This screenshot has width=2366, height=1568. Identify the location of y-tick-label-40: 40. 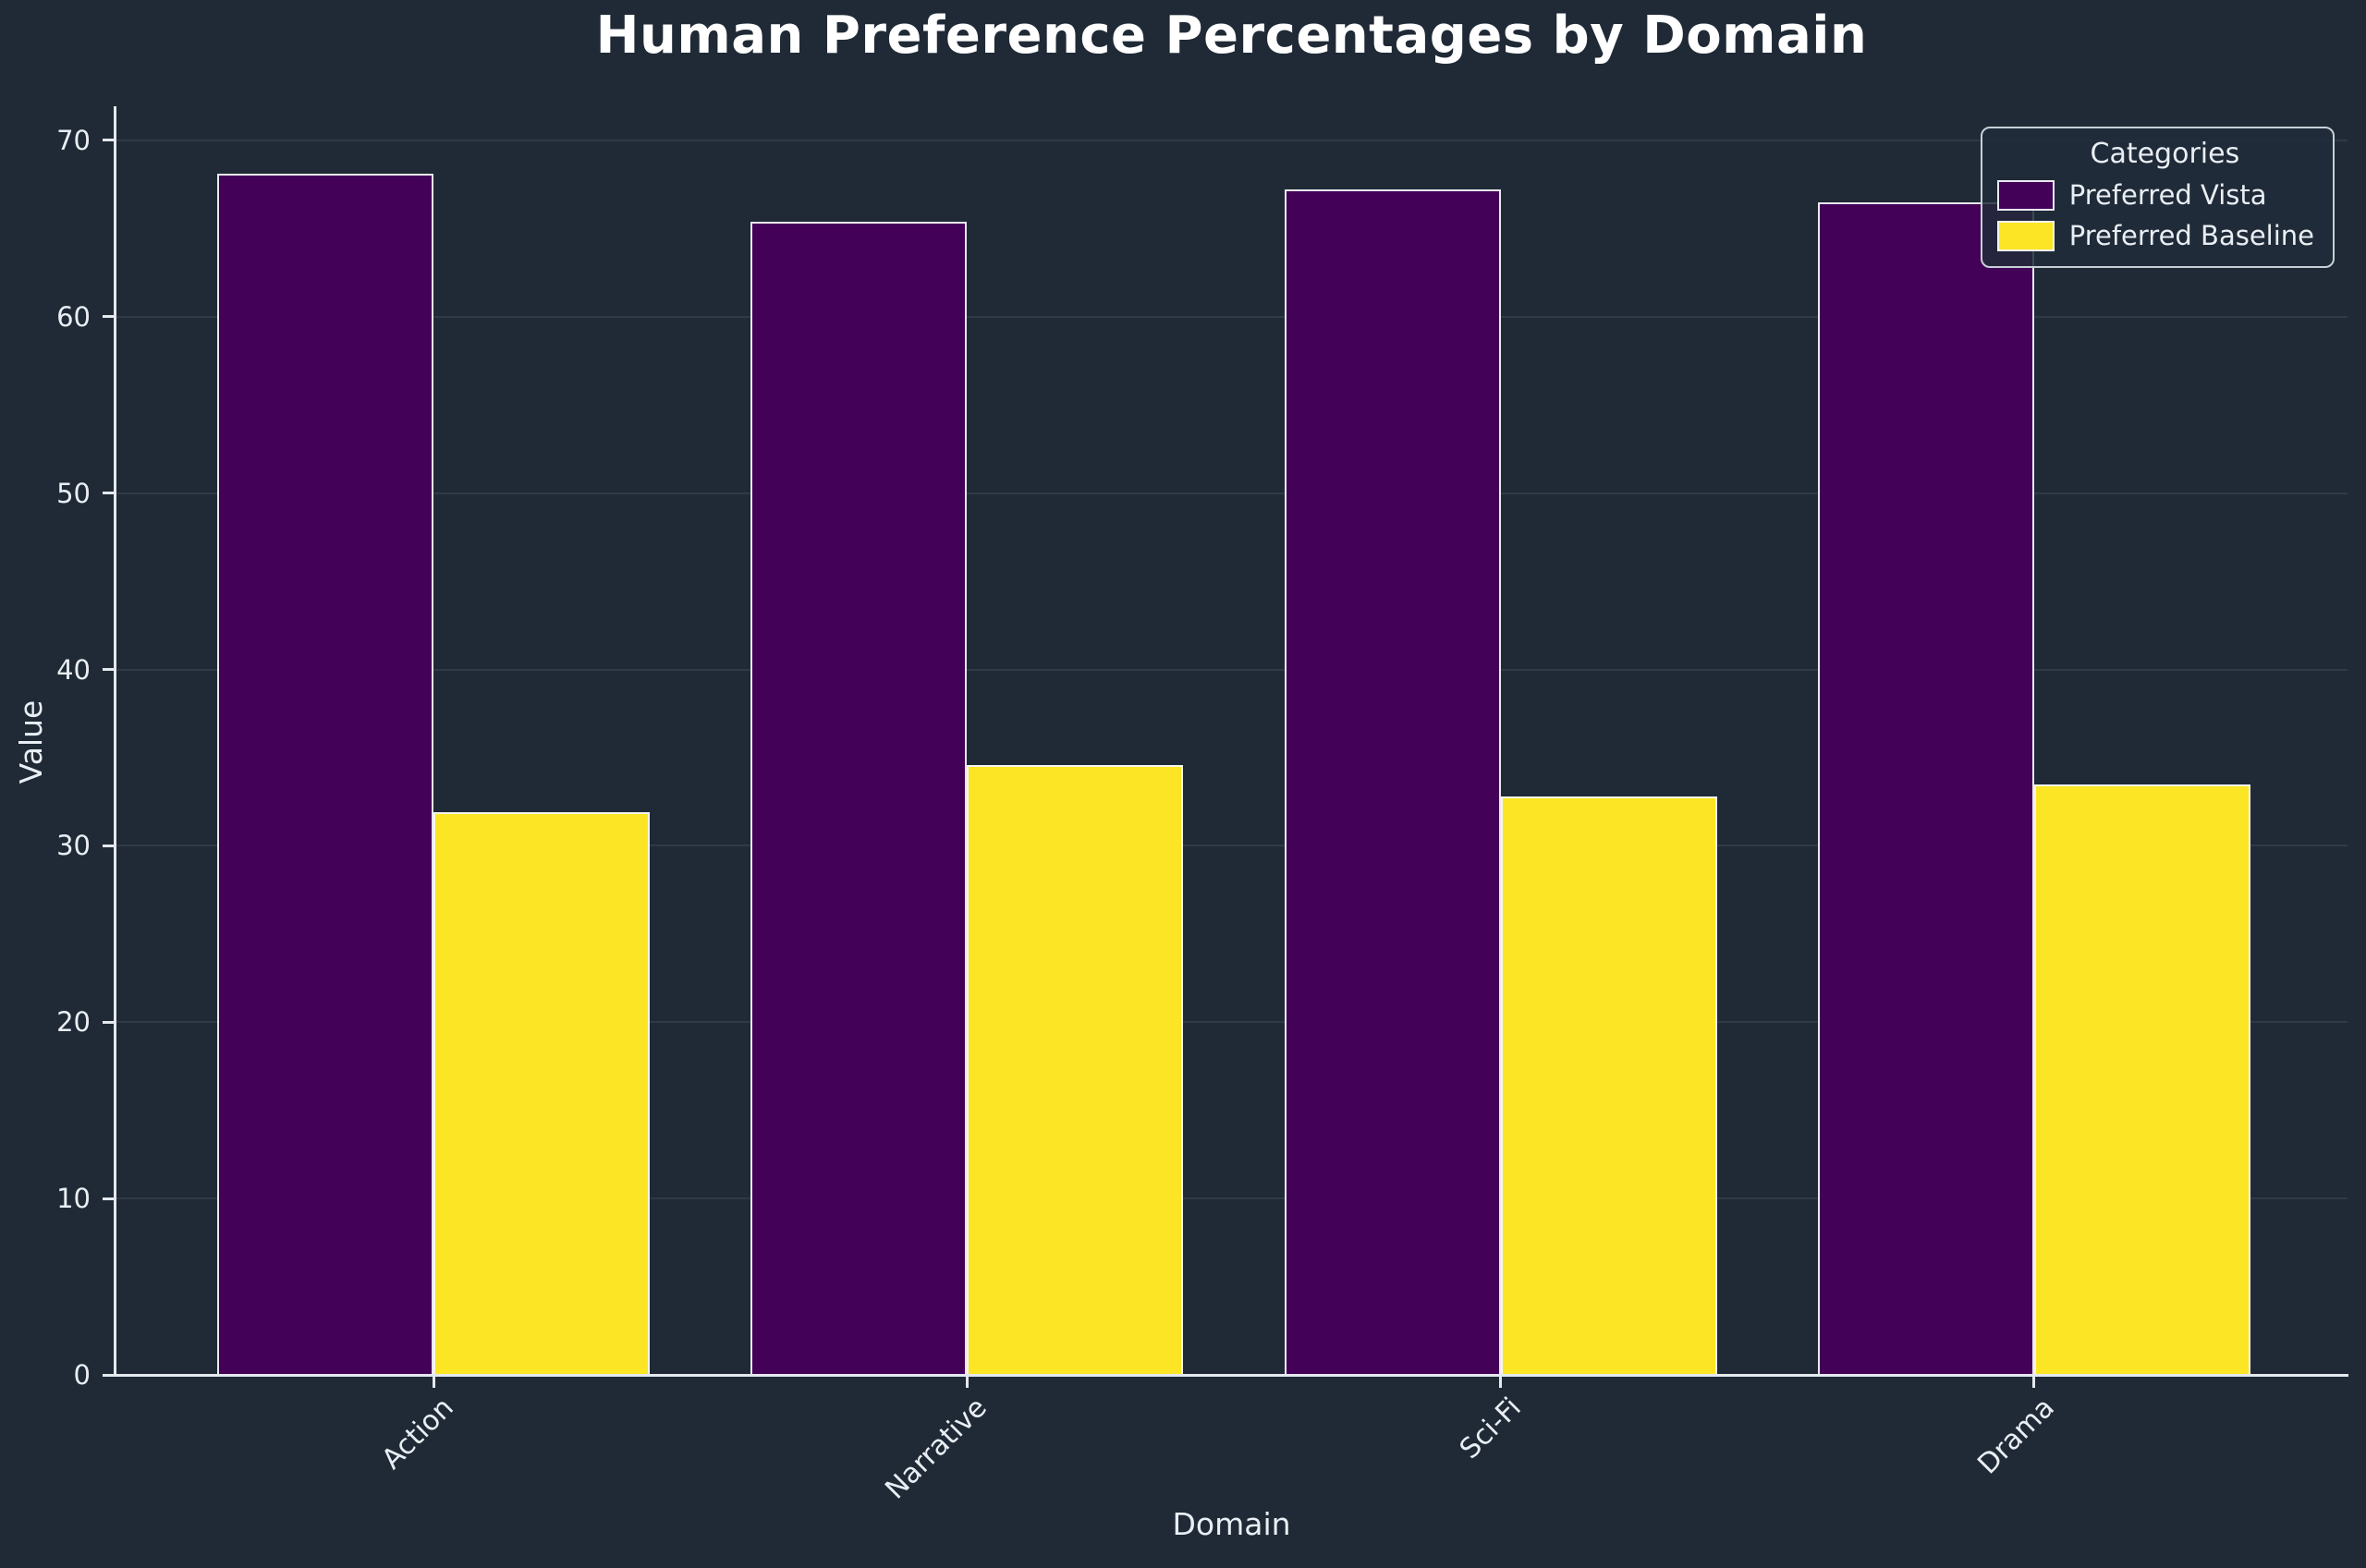
(73, 669).